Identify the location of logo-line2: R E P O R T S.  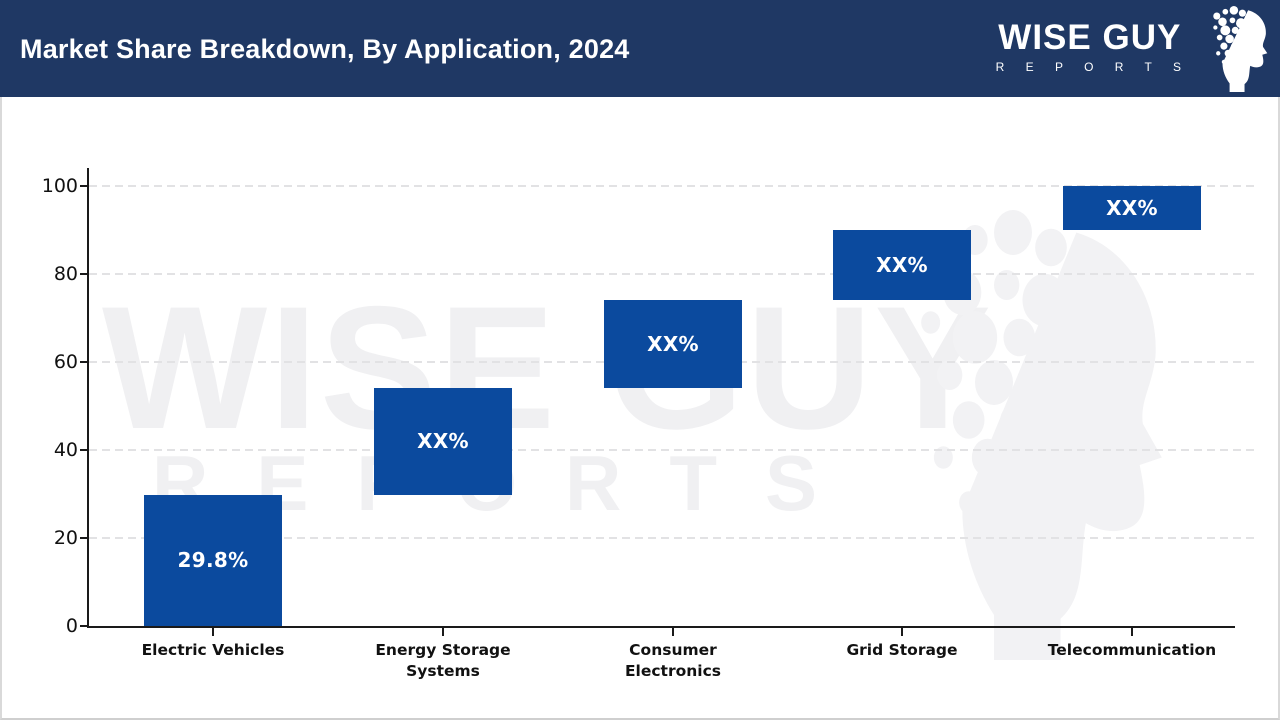
(1092, 66).